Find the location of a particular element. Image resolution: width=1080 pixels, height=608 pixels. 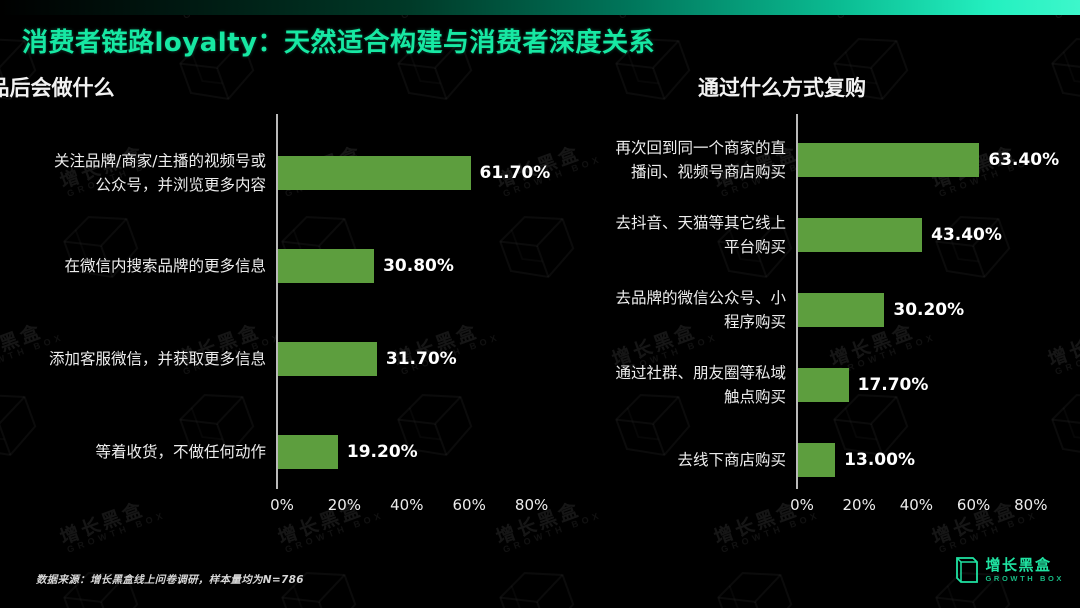

bar-row: 等着收货，不做任何动作 19.20% is located at coordinates (280, 451).